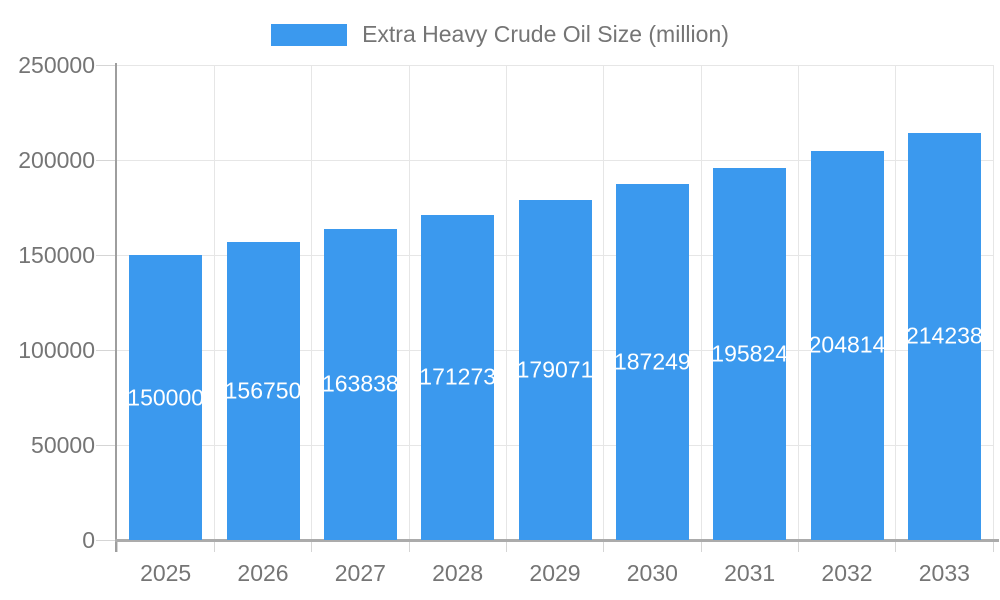  I want to click on bar-value-label: 156750, so click(263, 390).